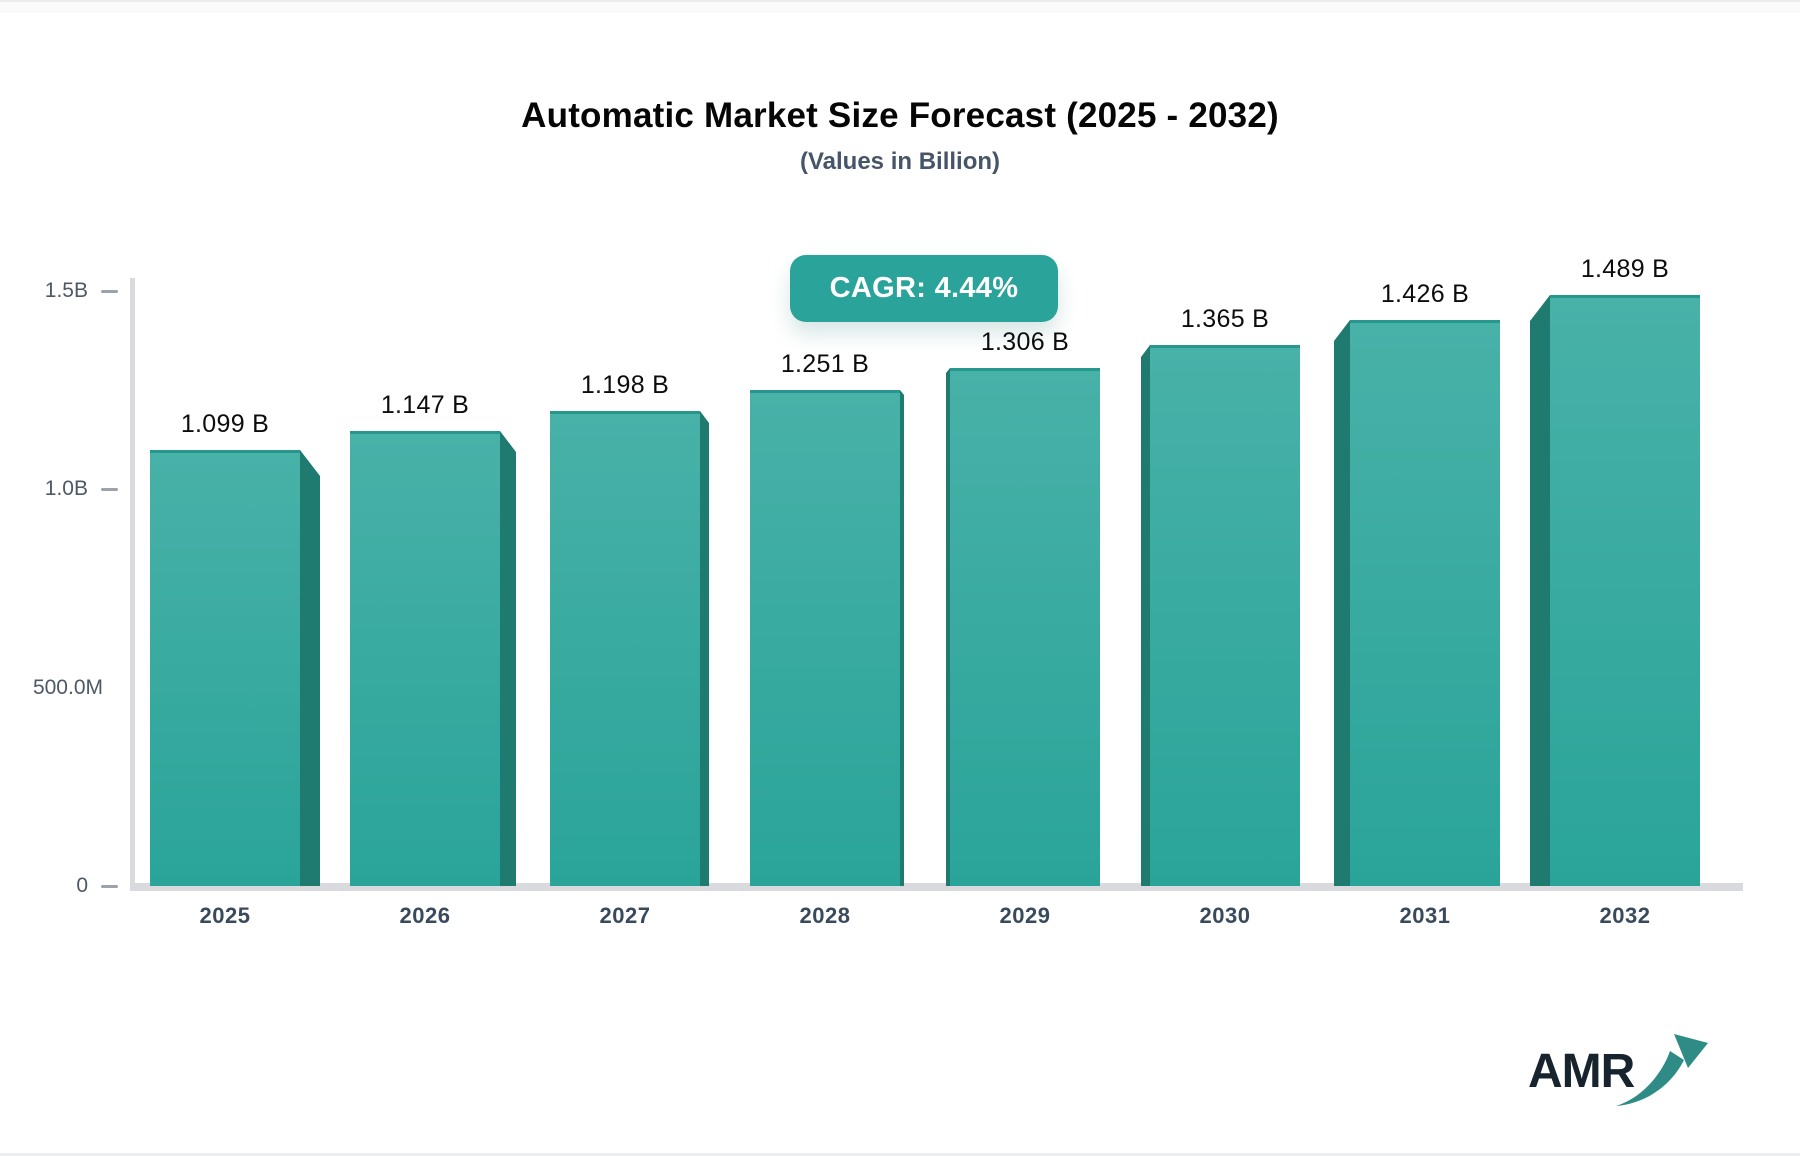 The height and width of the screenshot is (1156, 1800). I want to click on y-axis-row: 500.0M, so click(51, 688).